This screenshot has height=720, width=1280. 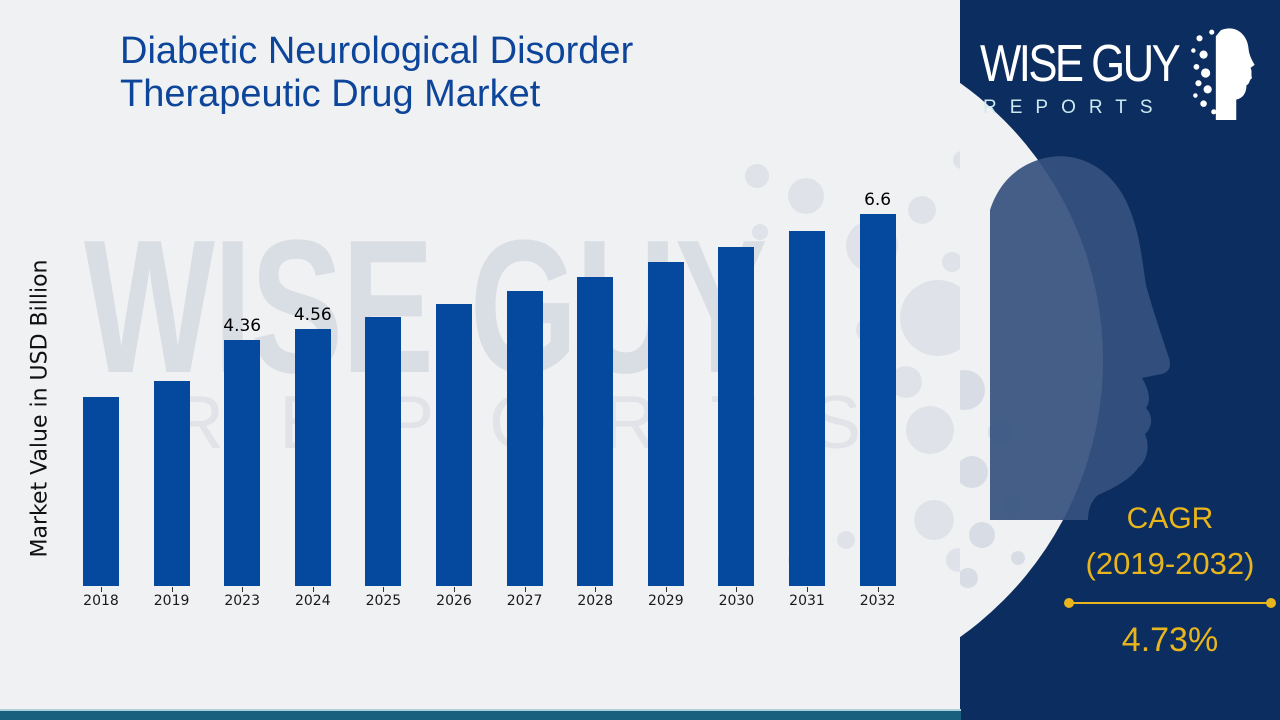 What do you see at coordinates (480, 714) in the screenshot?
I see `footer-strip` at bounding box center [480, 714].